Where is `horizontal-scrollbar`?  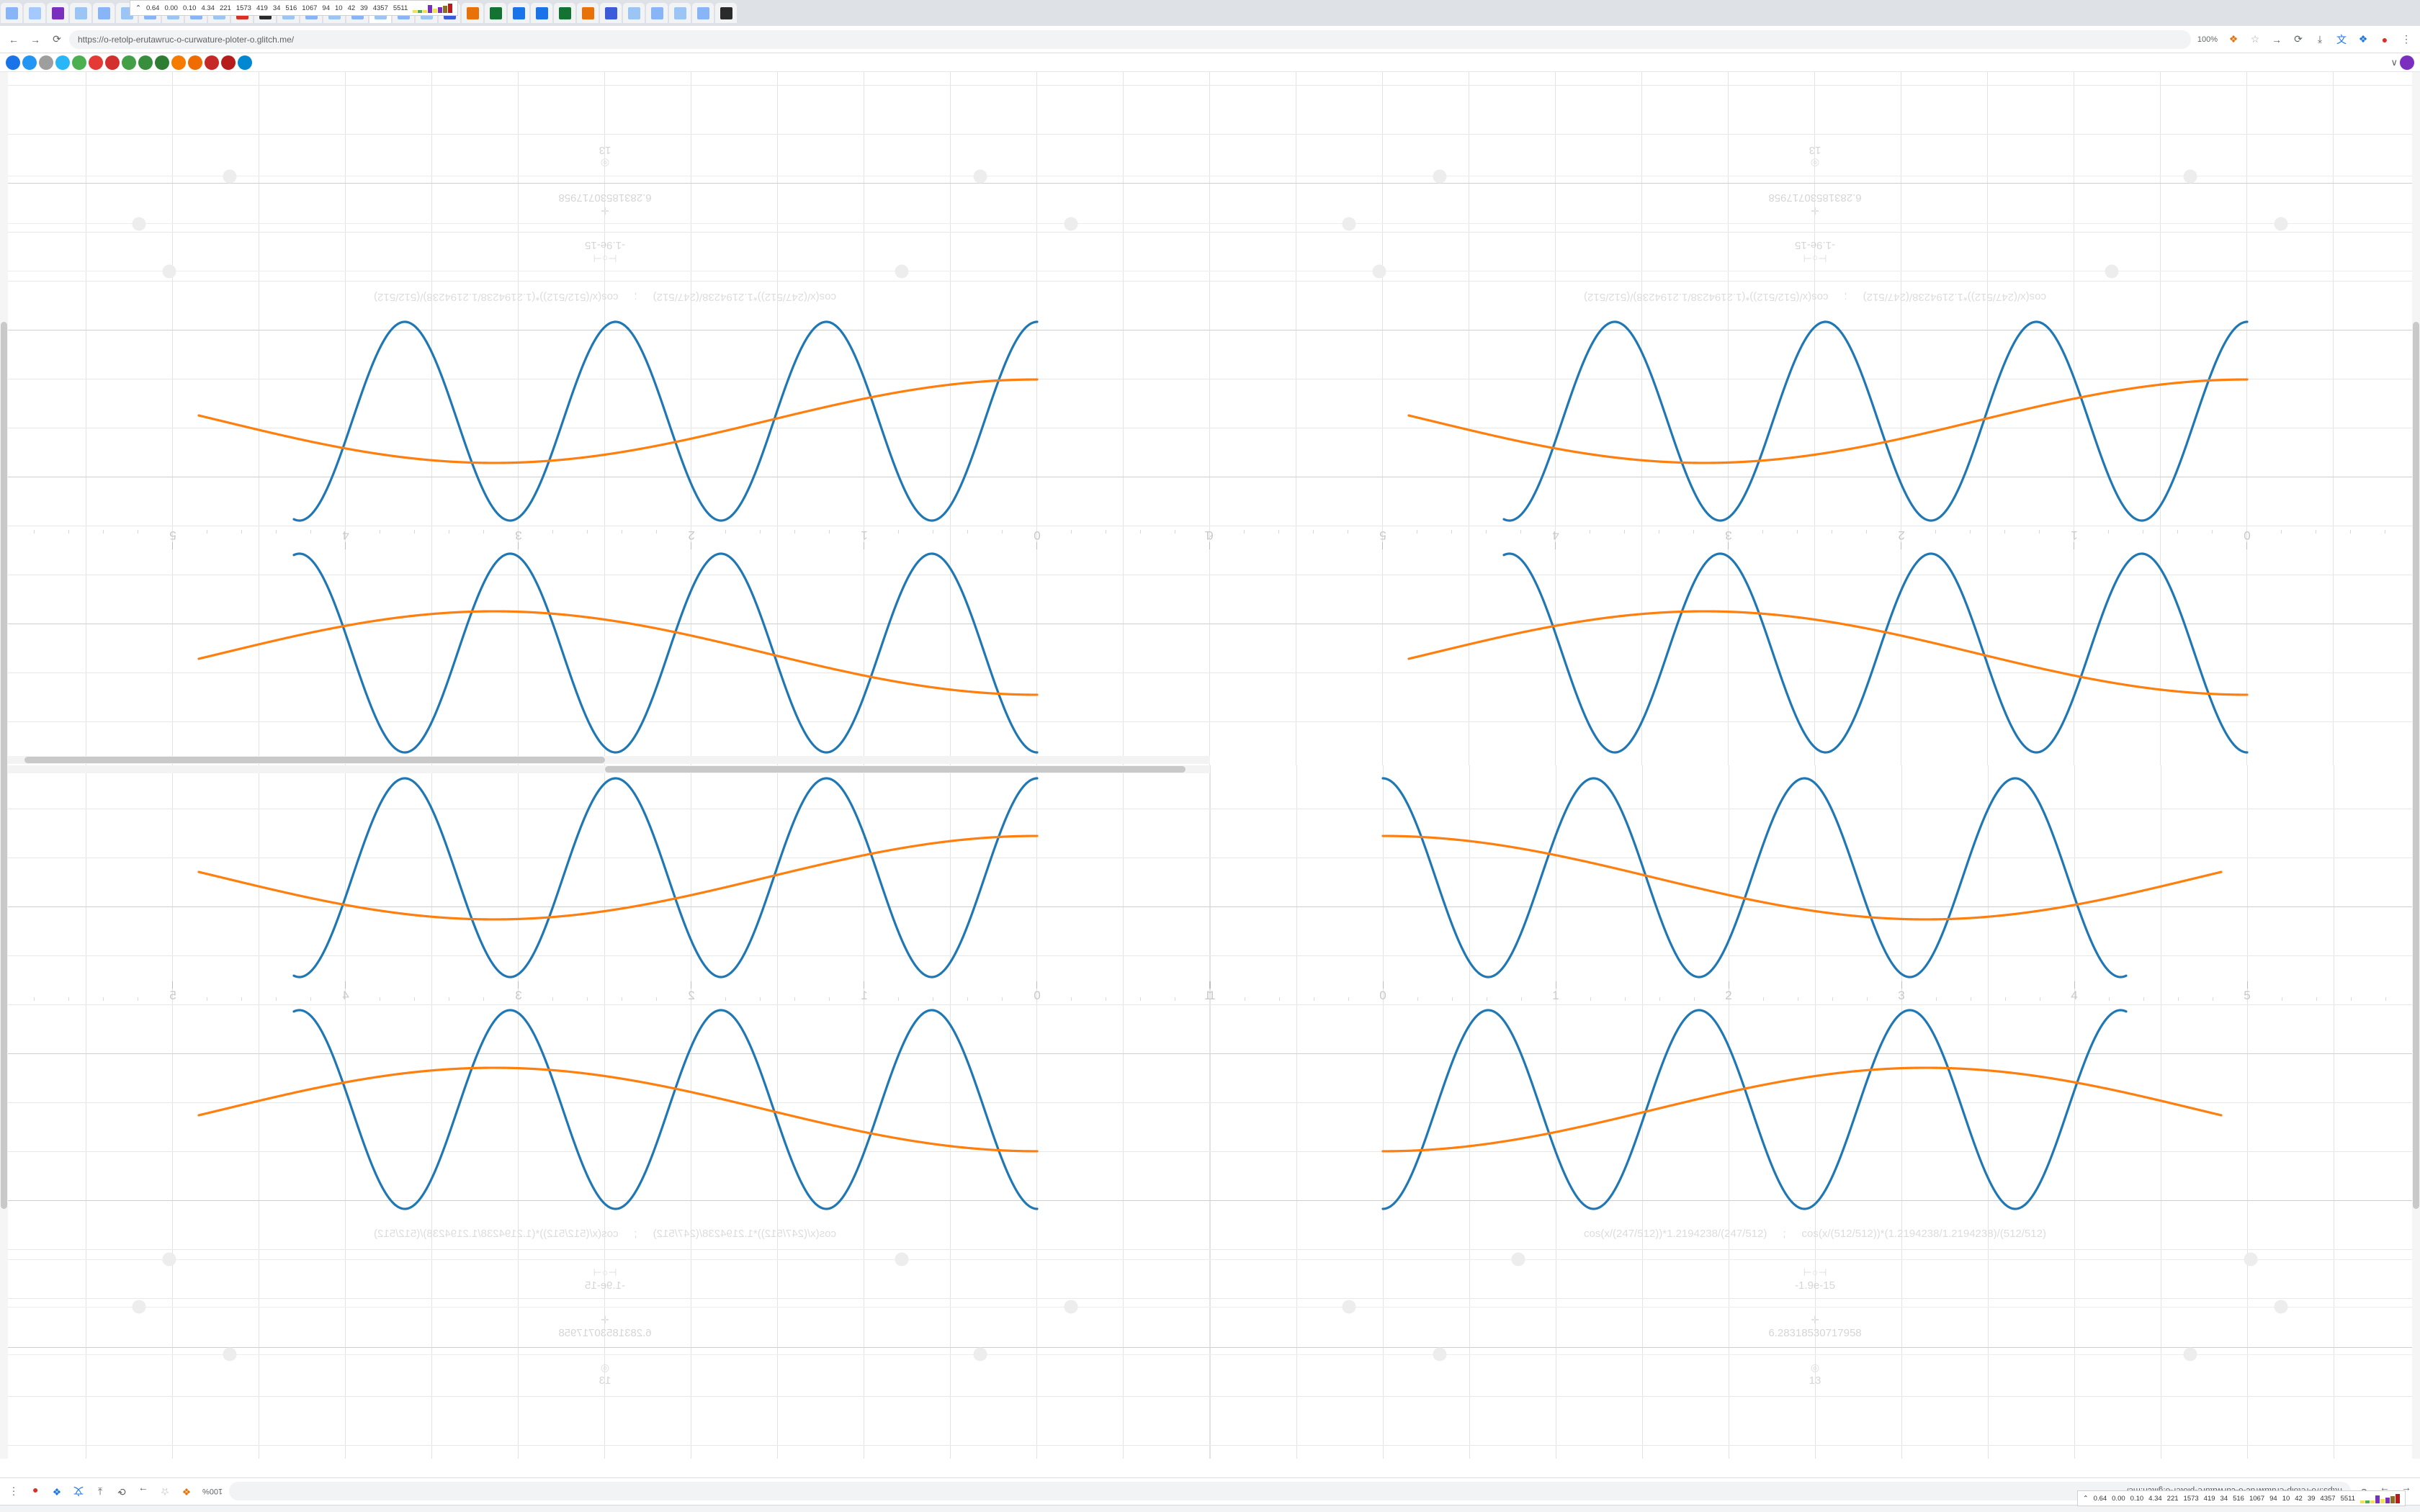 horizontal-scrollbar is located at coordinates (605, 760).